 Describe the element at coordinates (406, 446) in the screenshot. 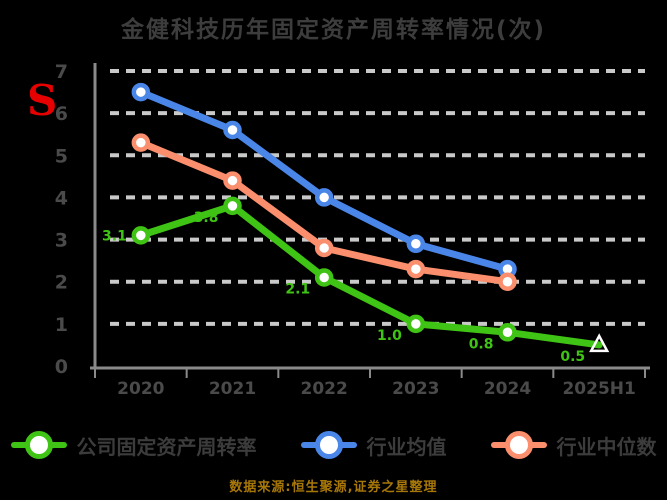

I see `legend-label-industry-mean: 行业均值` at that location.